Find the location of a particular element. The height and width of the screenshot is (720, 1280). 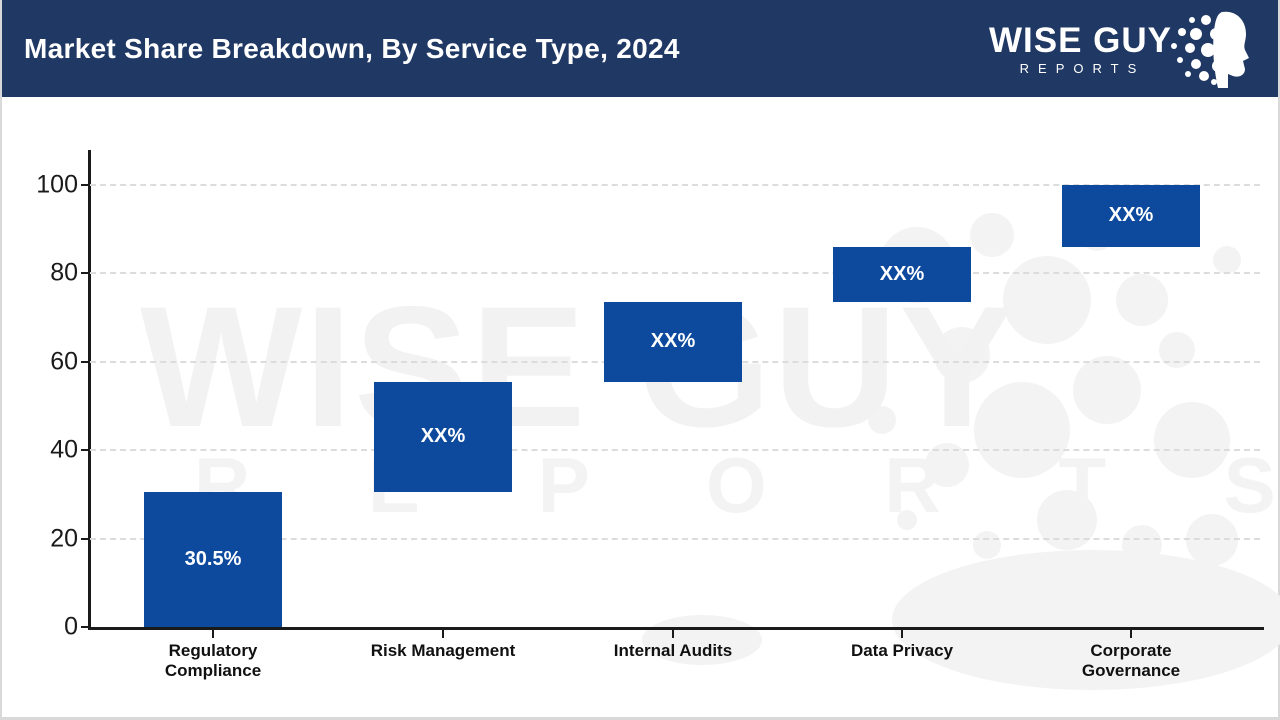

bar-value-label: 30.5% is located at coordinates (213, 559).